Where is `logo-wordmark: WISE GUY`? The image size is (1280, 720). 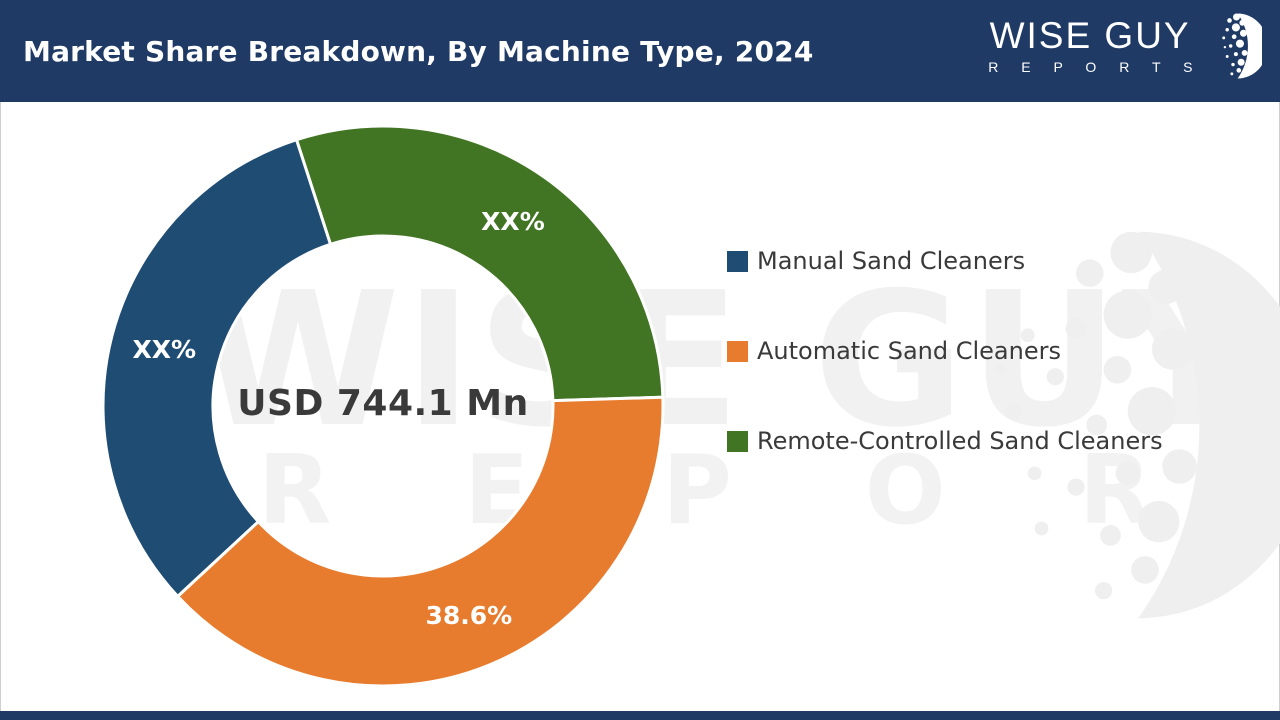
logo-wordmark: WISE GUY is located at coordinates (1090, 35).